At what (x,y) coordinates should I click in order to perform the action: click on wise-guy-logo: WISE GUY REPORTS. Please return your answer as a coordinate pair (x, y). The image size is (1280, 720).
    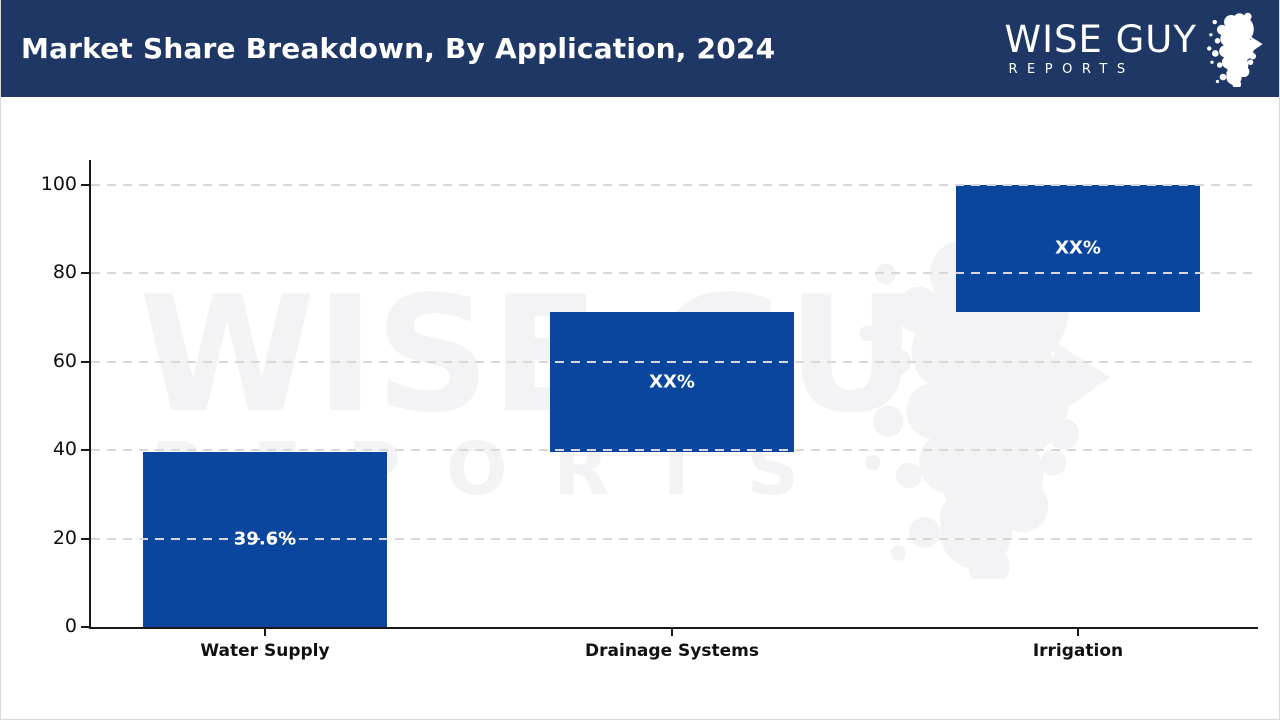
    Looking at the image, I should click on (1136, 48).